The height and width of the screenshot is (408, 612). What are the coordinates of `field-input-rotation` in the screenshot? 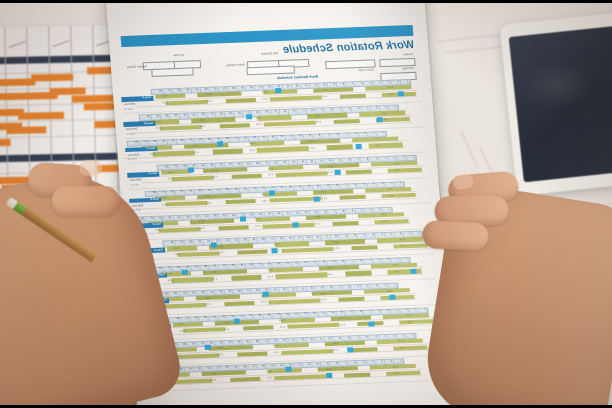 It's located at (397, 62).